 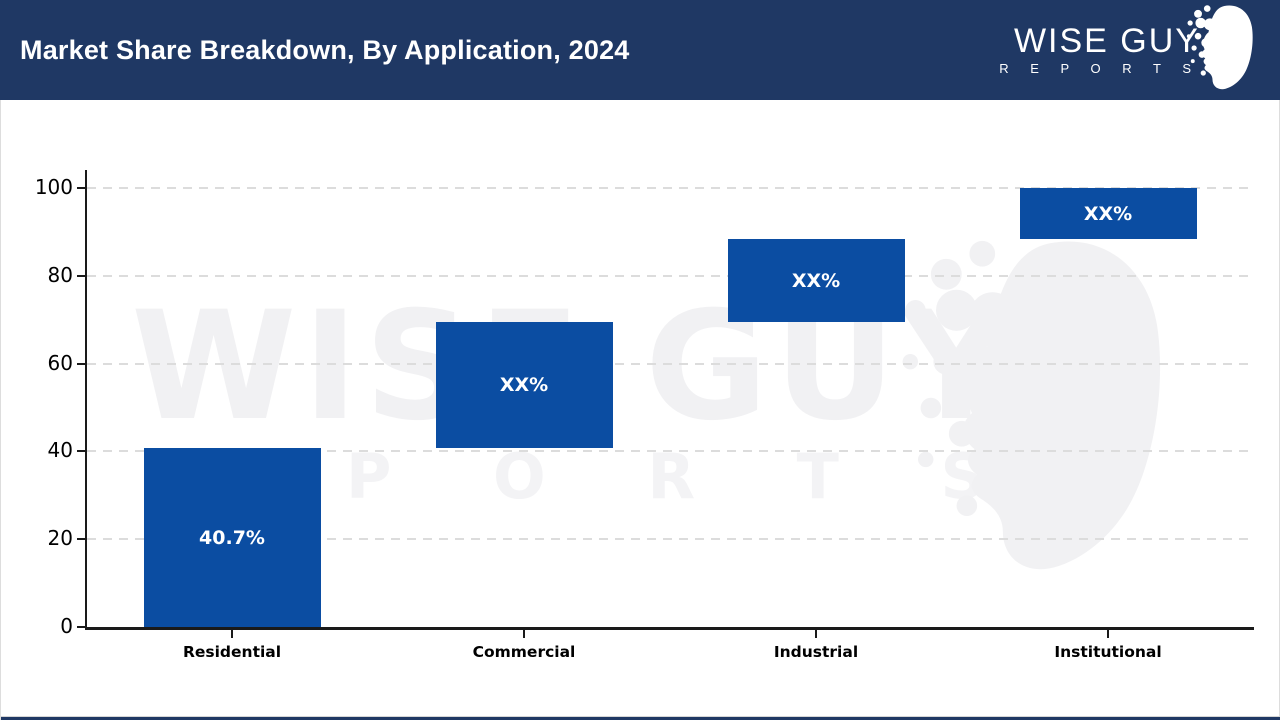 What do you see at coordinates (60, 362) in the screenshot?
I see `y-tick-label-60: 60` at bounding box center [60, 362].